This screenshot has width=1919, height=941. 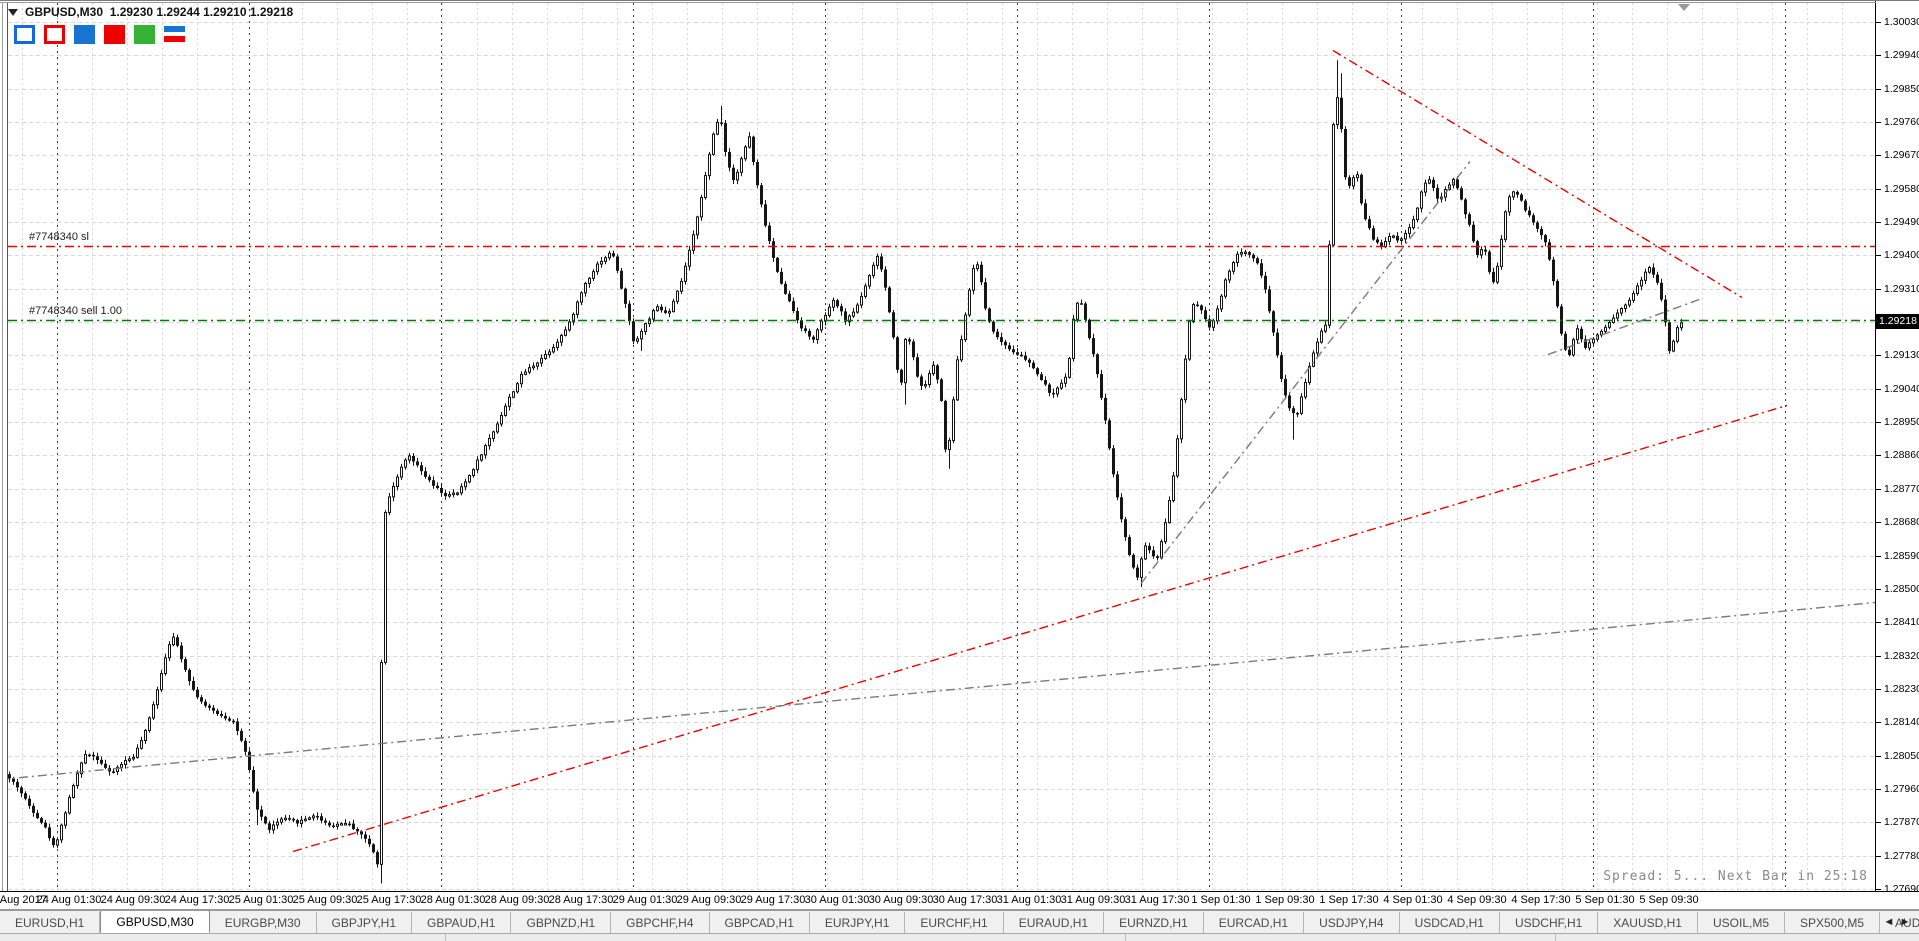 I want to click on chart-tab-gbpchf-h4: GBPCHF,H4, so click(x=660, y=922).